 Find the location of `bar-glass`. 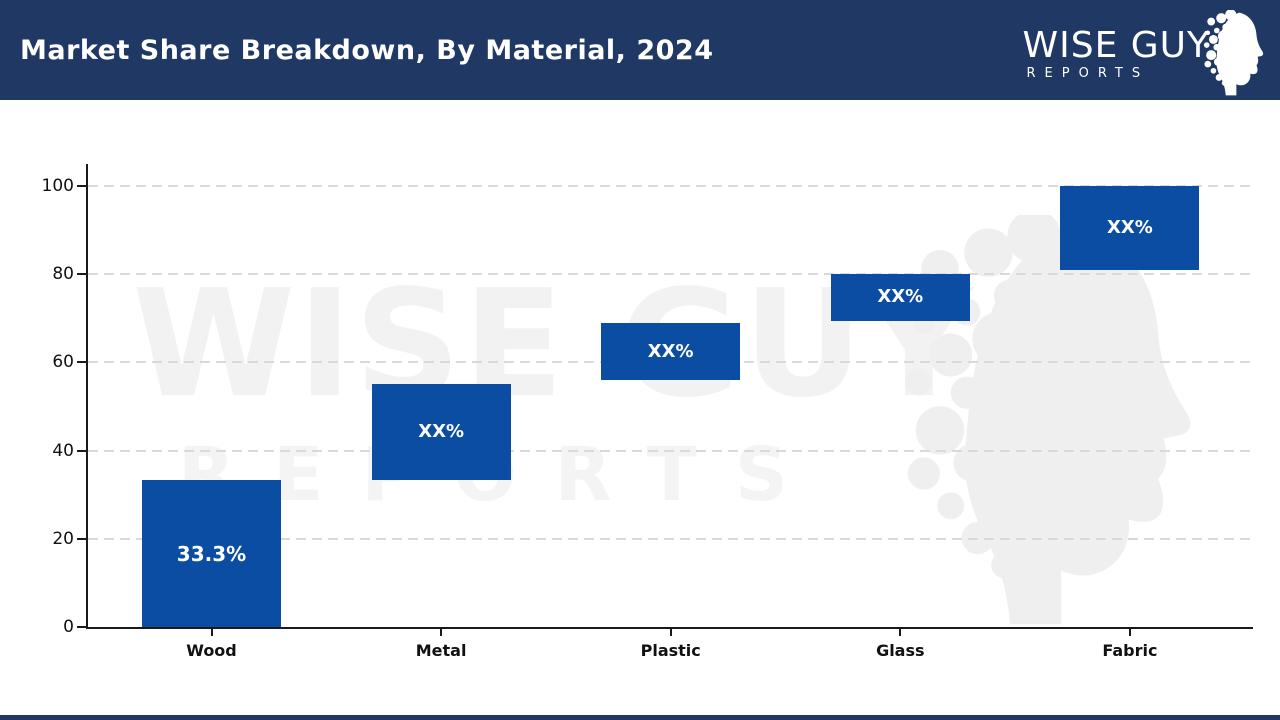

bar-glass is located at coordinates (900, 297).